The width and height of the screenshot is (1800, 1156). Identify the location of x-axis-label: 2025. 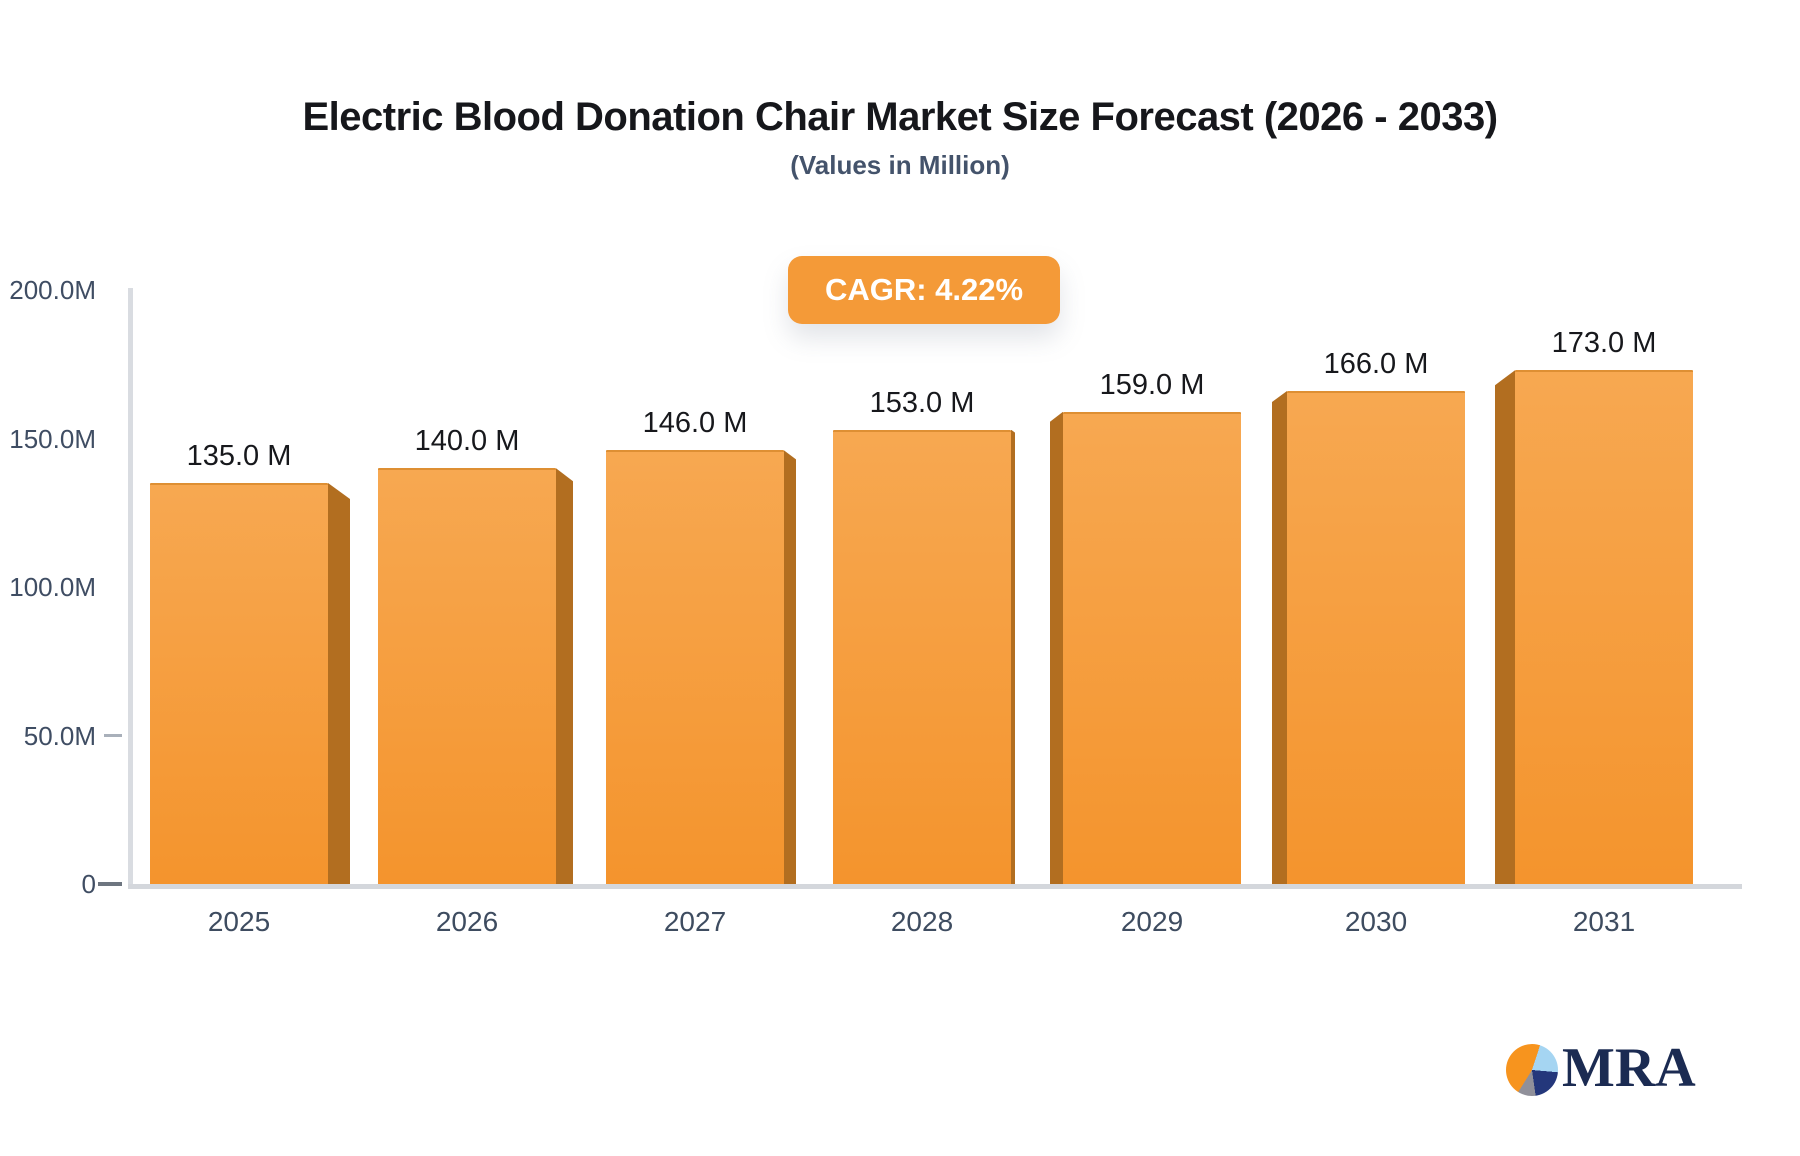
(239, 921).